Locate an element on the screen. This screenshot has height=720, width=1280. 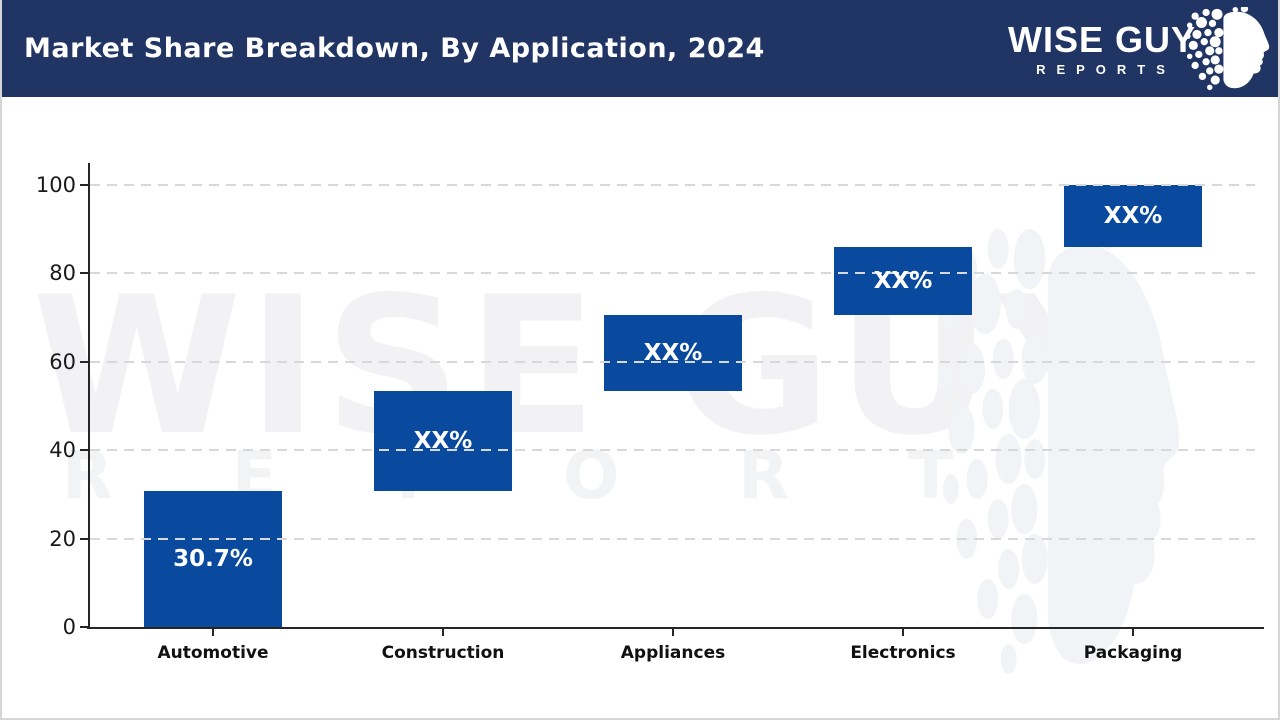
wiseguy-logo: WISE GUY REPORTS is located at coordinates (1142, 49).